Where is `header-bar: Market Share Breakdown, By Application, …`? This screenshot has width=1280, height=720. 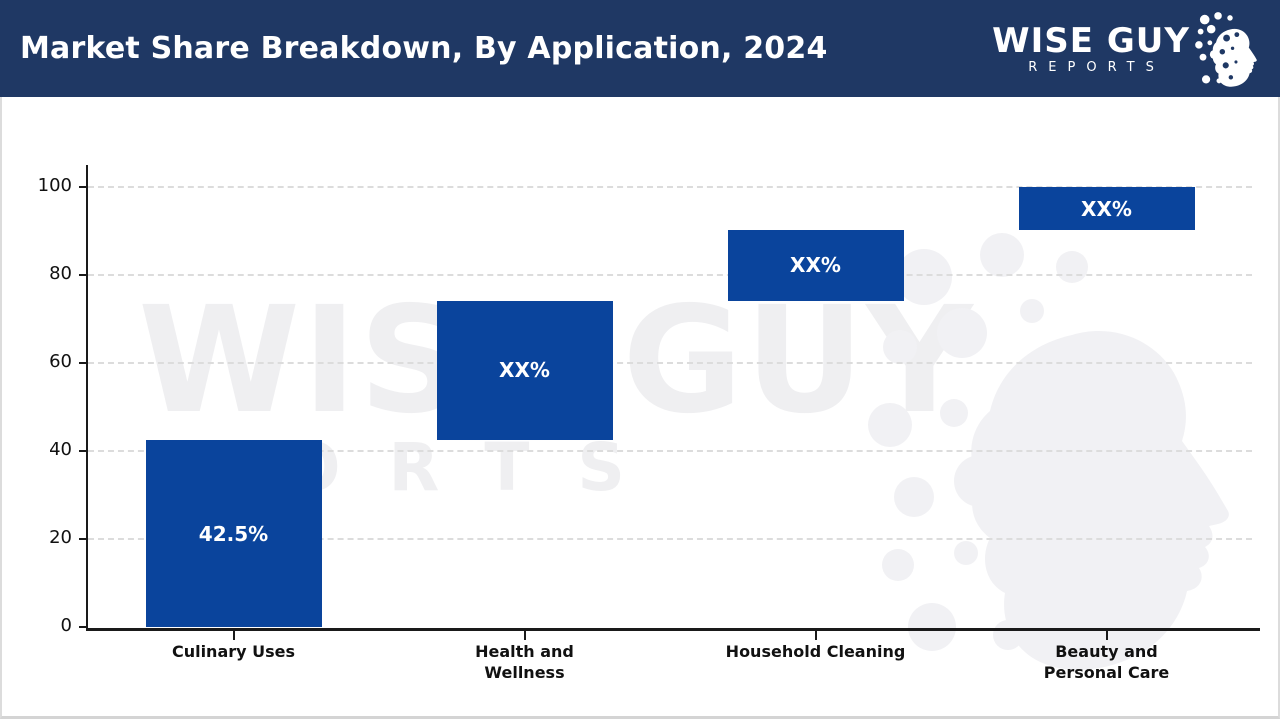
header-bar: Market Share Breakdown, By Application, … is located at coordinates (640, 48).